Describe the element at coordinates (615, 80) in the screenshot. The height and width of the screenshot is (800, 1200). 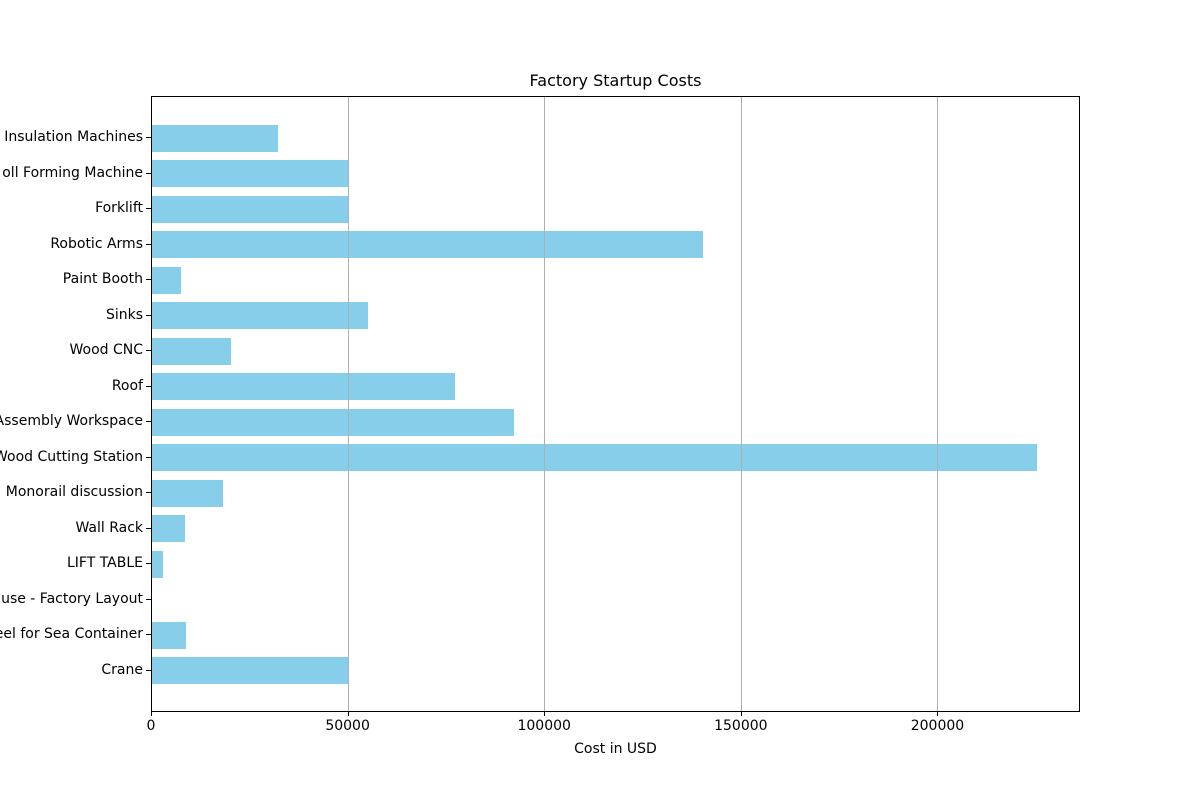
I see `chart-title: Factory Startup Costs` at that location.